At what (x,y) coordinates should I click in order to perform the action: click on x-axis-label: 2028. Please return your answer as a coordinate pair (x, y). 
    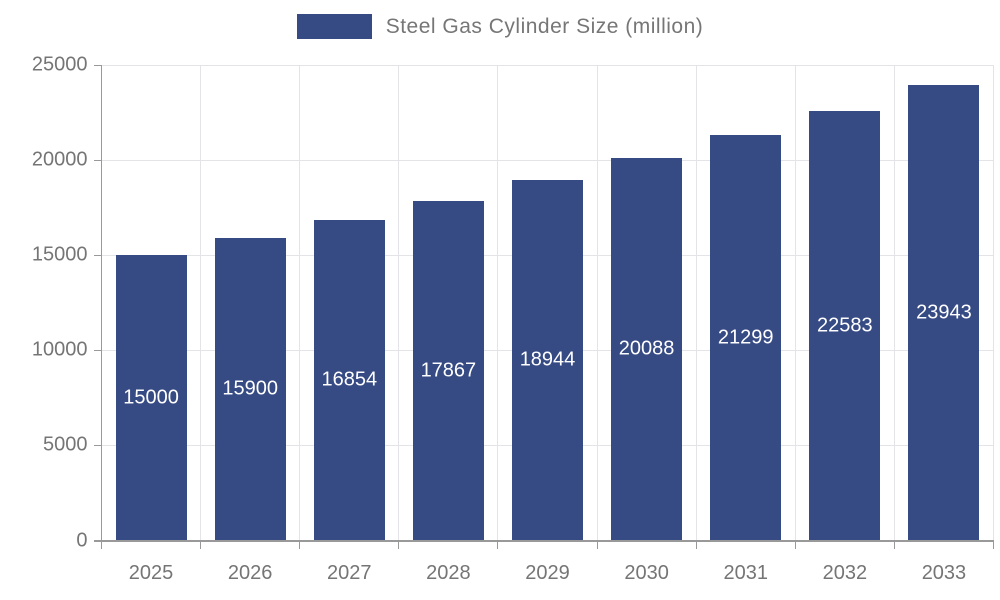
    Looking at the image, I should click on (448, 572).